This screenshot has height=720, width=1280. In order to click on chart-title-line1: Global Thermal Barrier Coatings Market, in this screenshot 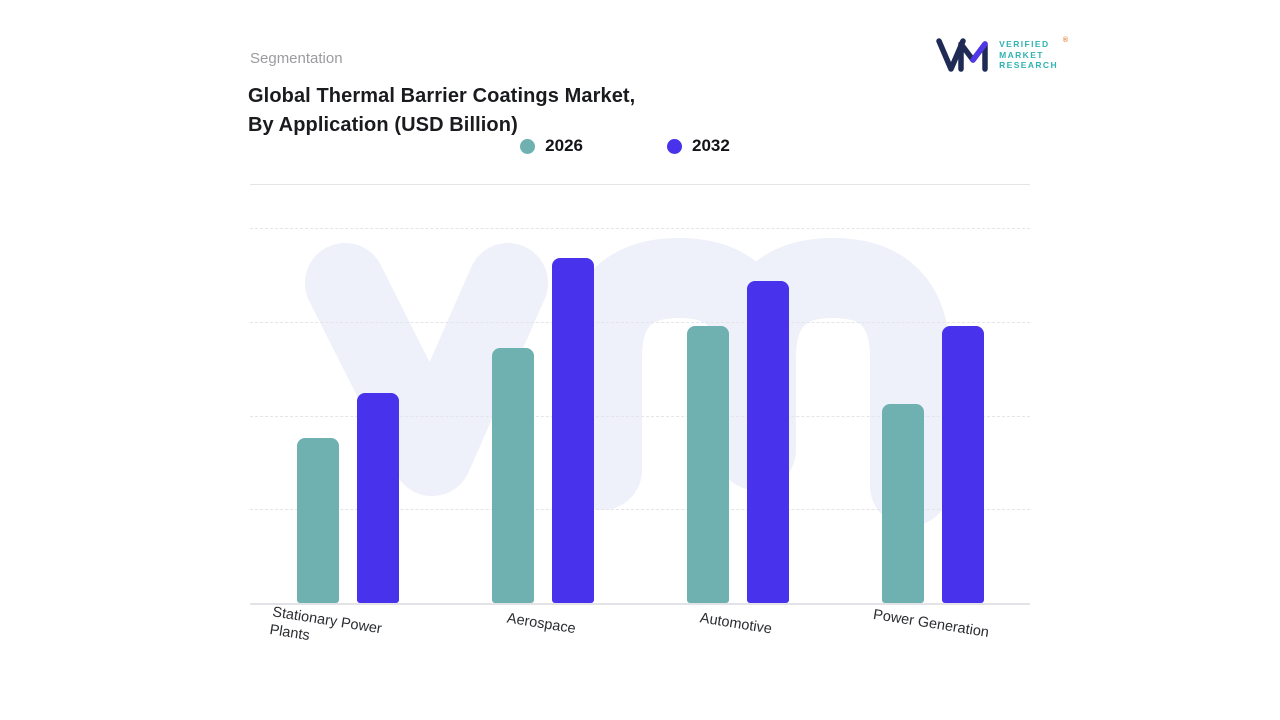, I will do `click(442, 96)`.